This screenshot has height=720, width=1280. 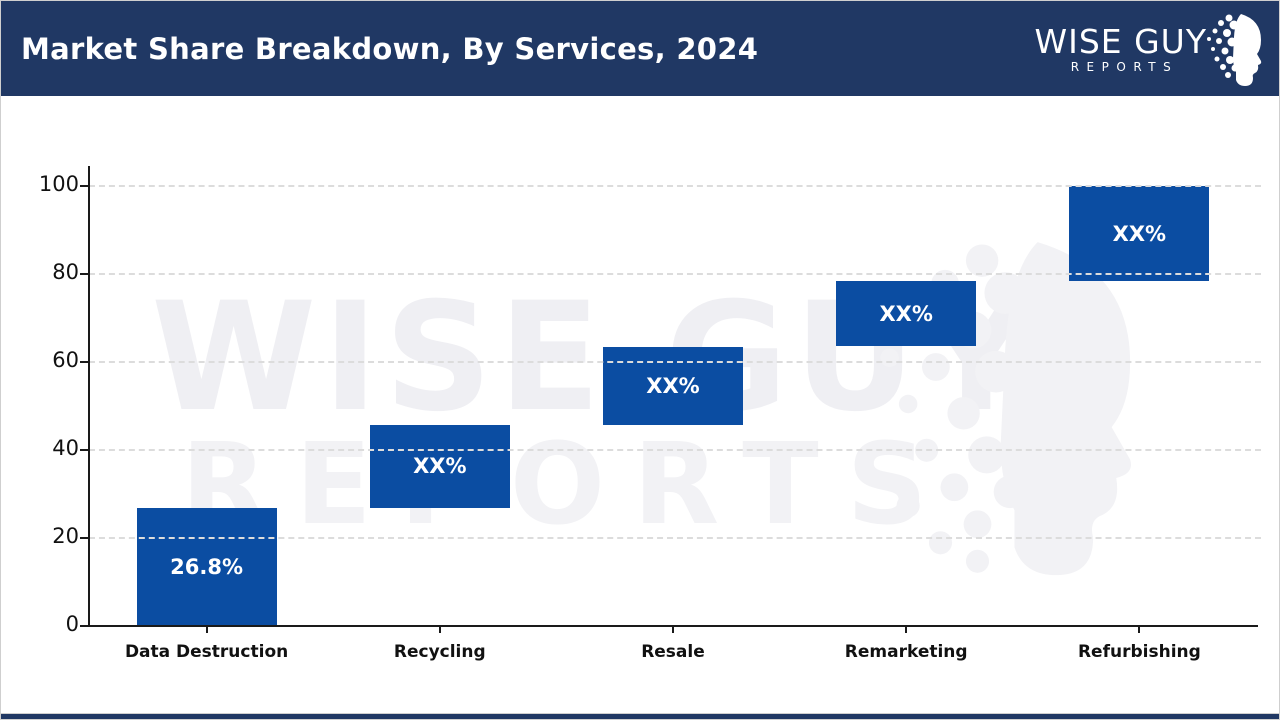 I want to click on brand-logo: WISE GUY REPORTS, so click(x=1148, y=49).